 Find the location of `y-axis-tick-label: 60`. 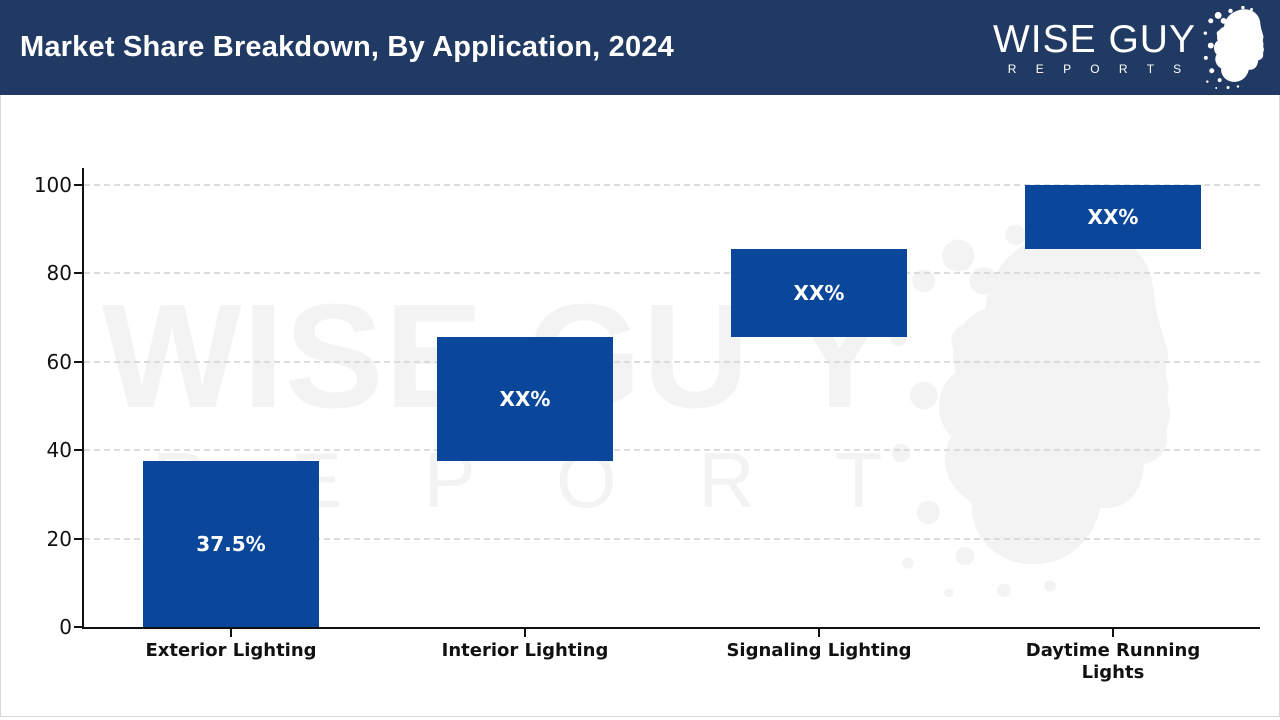

y-axis-tick-label: 60 is located at coordinates (59, 361).